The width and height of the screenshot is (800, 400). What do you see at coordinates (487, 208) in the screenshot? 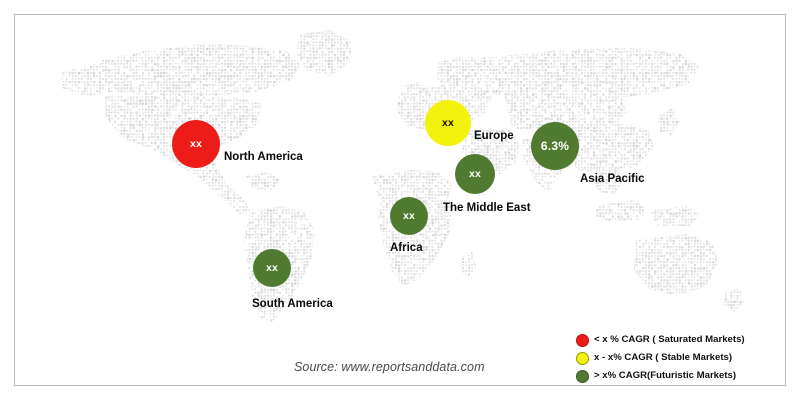
I see `region-label: The Middle East` at bounding box center [487, 208].